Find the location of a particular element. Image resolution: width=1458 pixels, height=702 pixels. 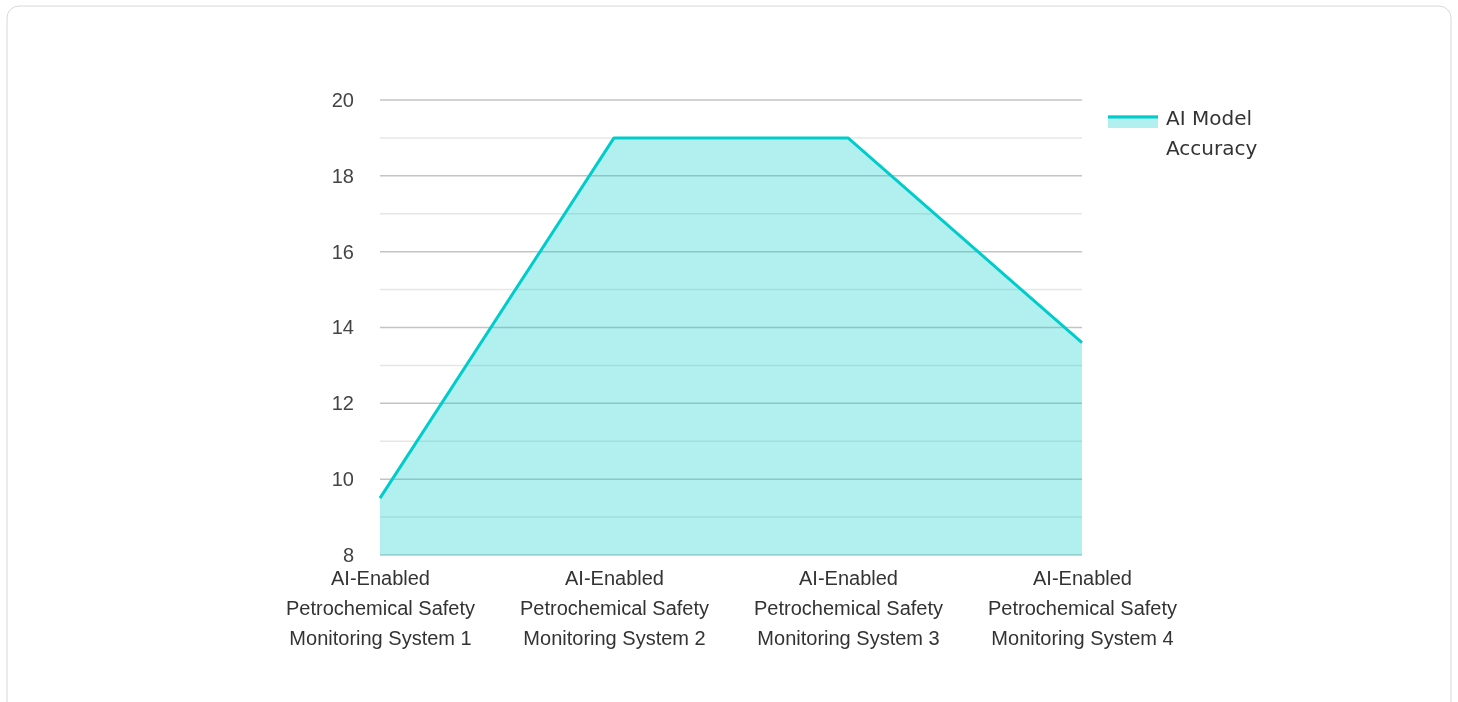

y-tick-label: 20 is located at coordinates (342, 99).